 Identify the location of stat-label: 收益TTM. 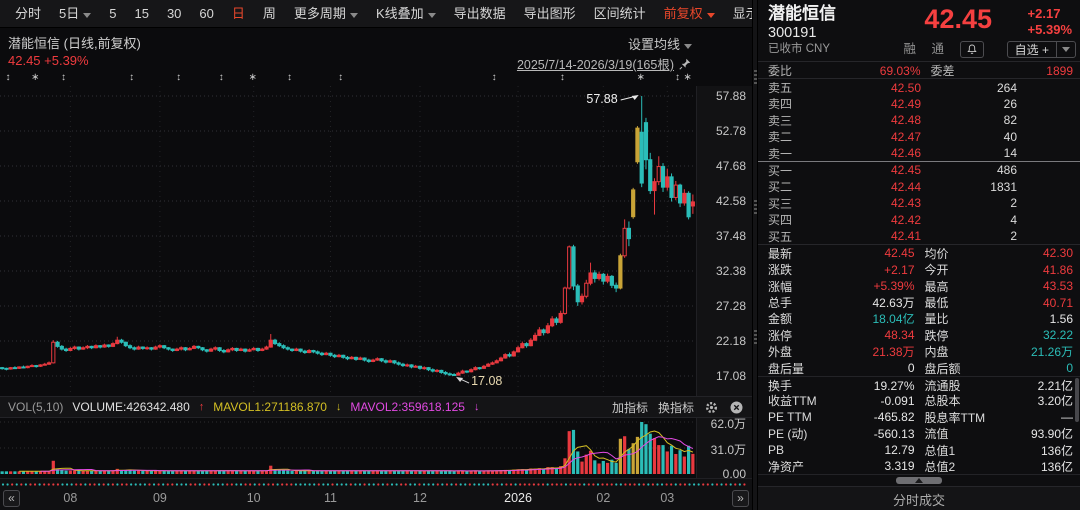
(792, 401).